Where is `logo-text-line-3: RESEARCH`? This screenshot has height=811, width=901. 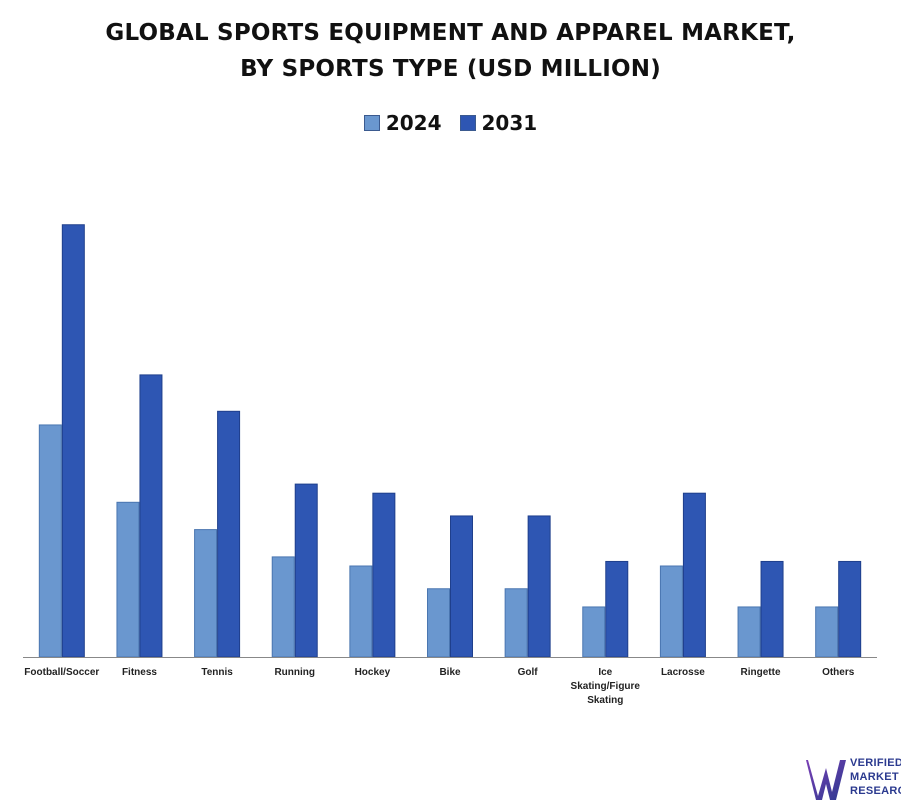 logo-text-line-3: RESEARCH is located at coordinates (875, 791).